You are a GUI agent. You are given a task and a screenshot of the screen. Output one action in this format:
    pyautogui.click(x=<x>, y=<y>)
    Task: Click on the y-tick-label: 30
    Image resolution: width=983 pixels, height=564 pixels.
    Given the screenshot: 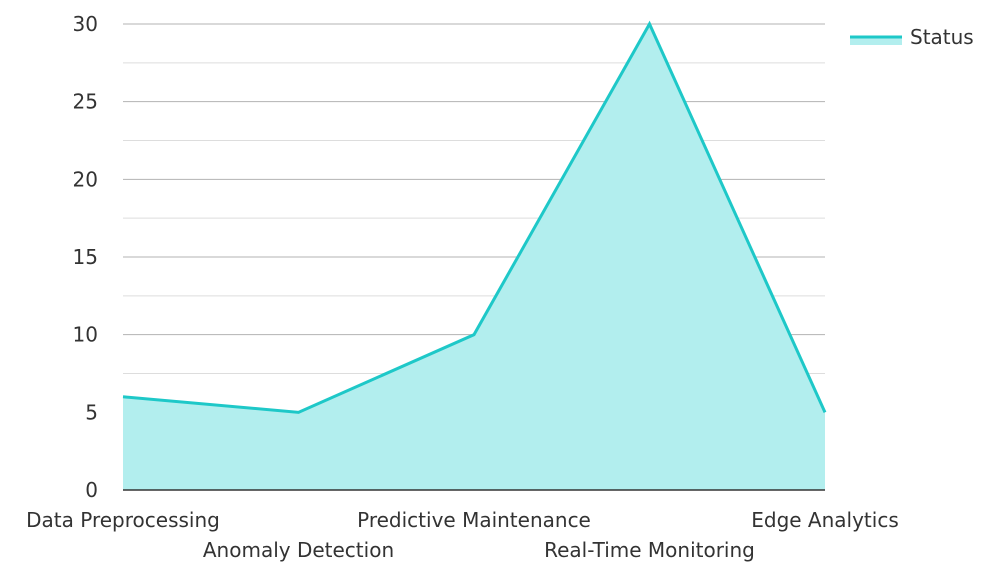 What is the action you would take?
    pyautogui.click(x=85, y=24)
    